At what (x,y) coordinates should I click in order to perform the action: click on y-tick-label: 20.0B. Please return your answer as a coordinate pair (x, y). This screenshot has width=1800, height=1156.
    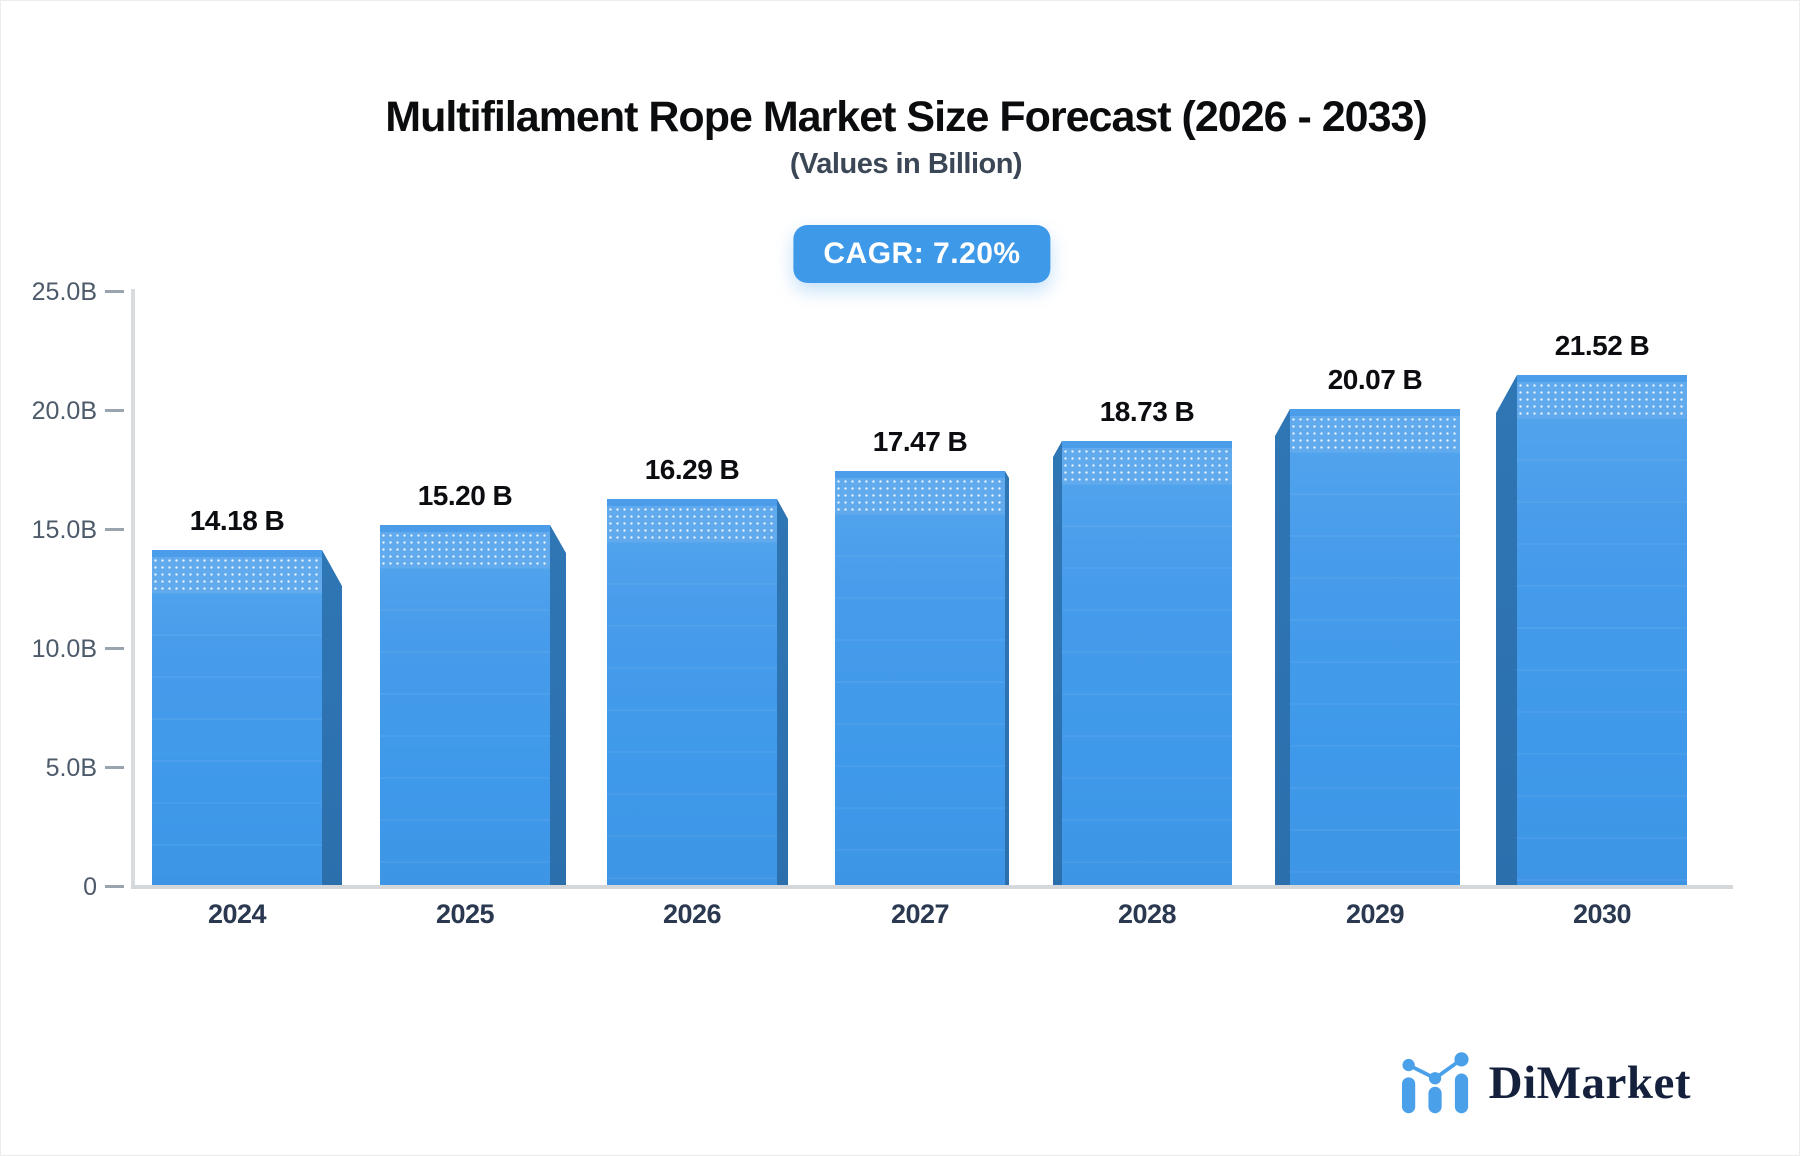
    Looking at the image, I should click on (64, 411).